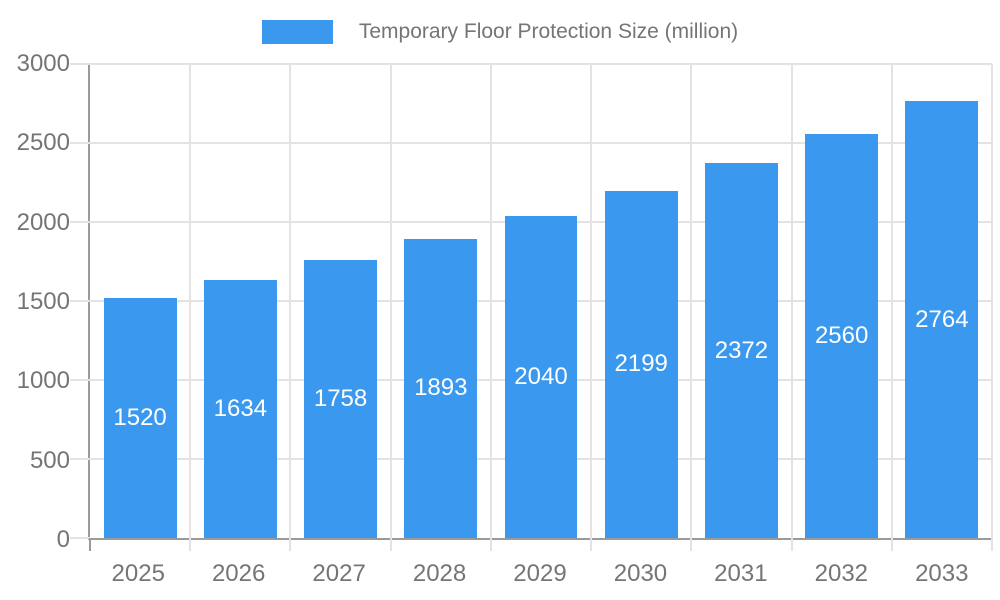 Image resolution: width=1000 pixels, height=600 pixels. I want to click on x-axis-category-label: 2031, so click(741, 573).